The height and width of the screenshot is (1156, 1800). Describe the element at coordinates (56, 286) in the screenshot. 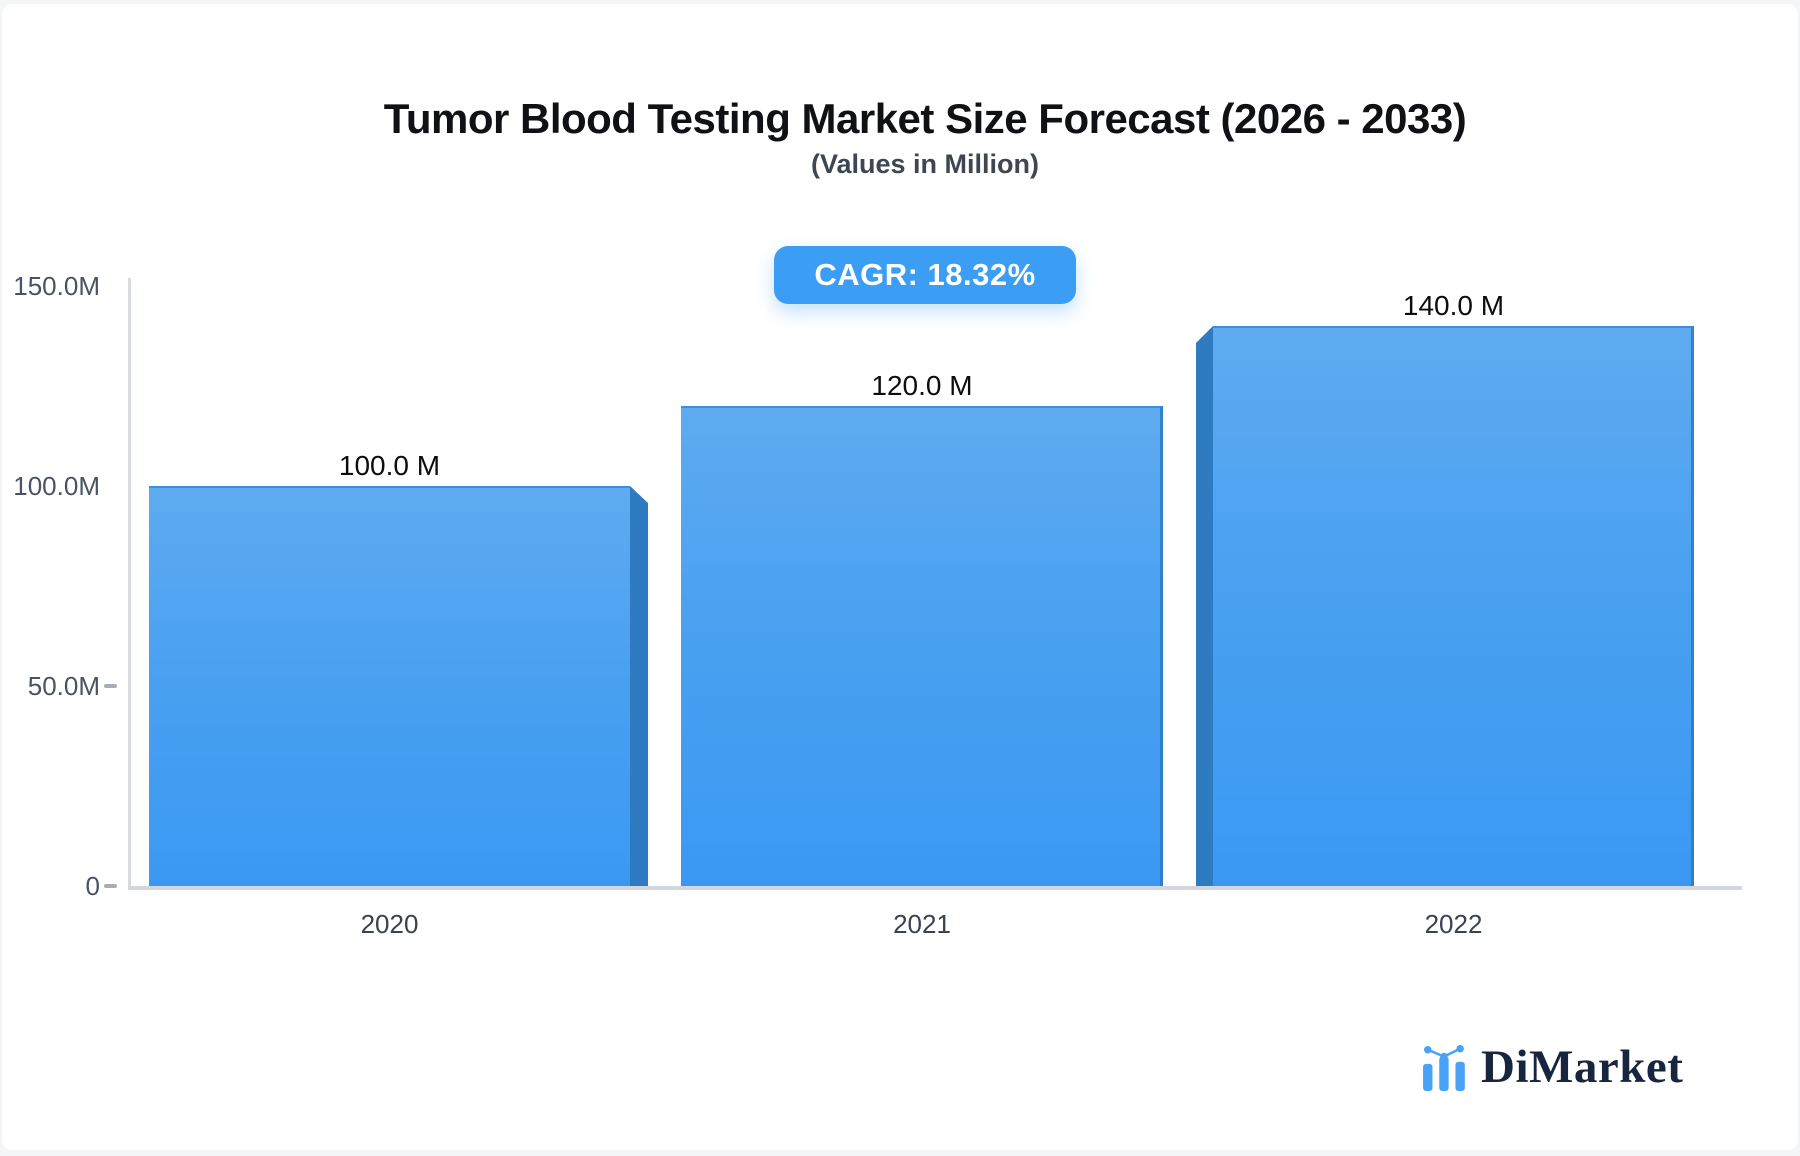

I see `y-tick-label: 150.0M` at that location.